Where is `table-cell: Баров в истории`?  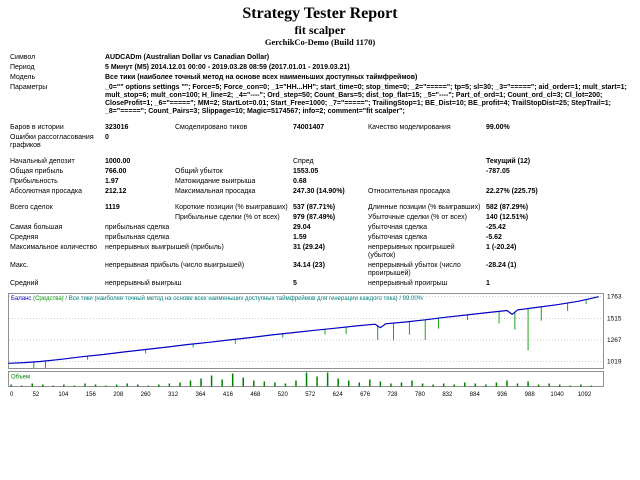 table-cell: Баров в истории is located at coordinates (37, 127).